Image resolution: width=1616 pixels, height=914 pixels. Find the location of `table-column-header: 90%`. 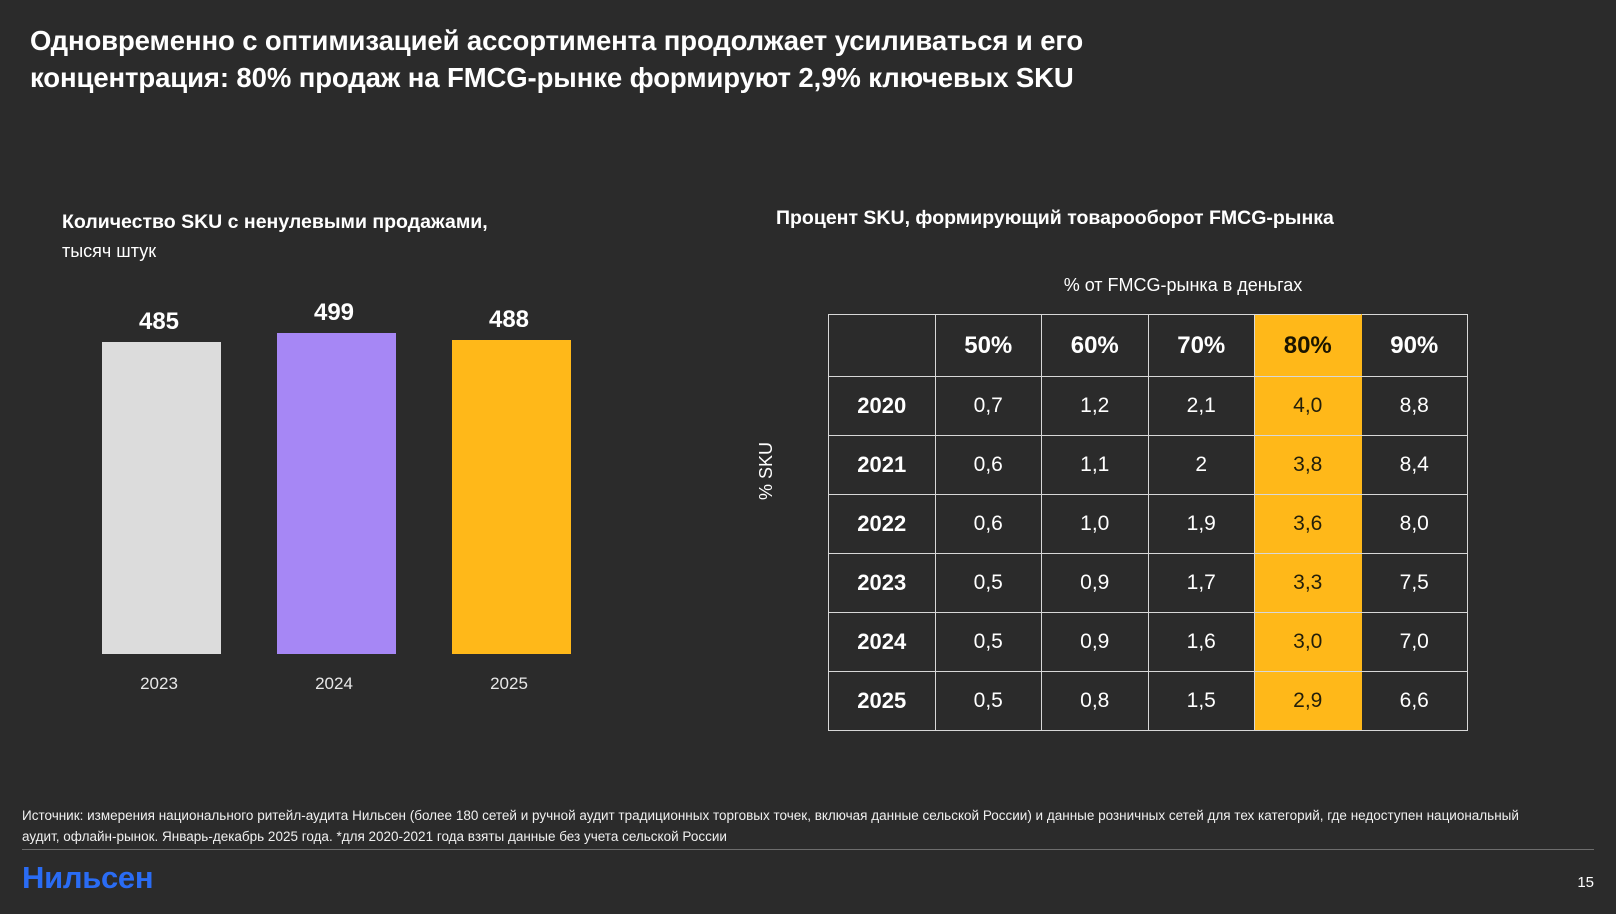

table-column-header: 90% is located at coordinates (1414, 345).